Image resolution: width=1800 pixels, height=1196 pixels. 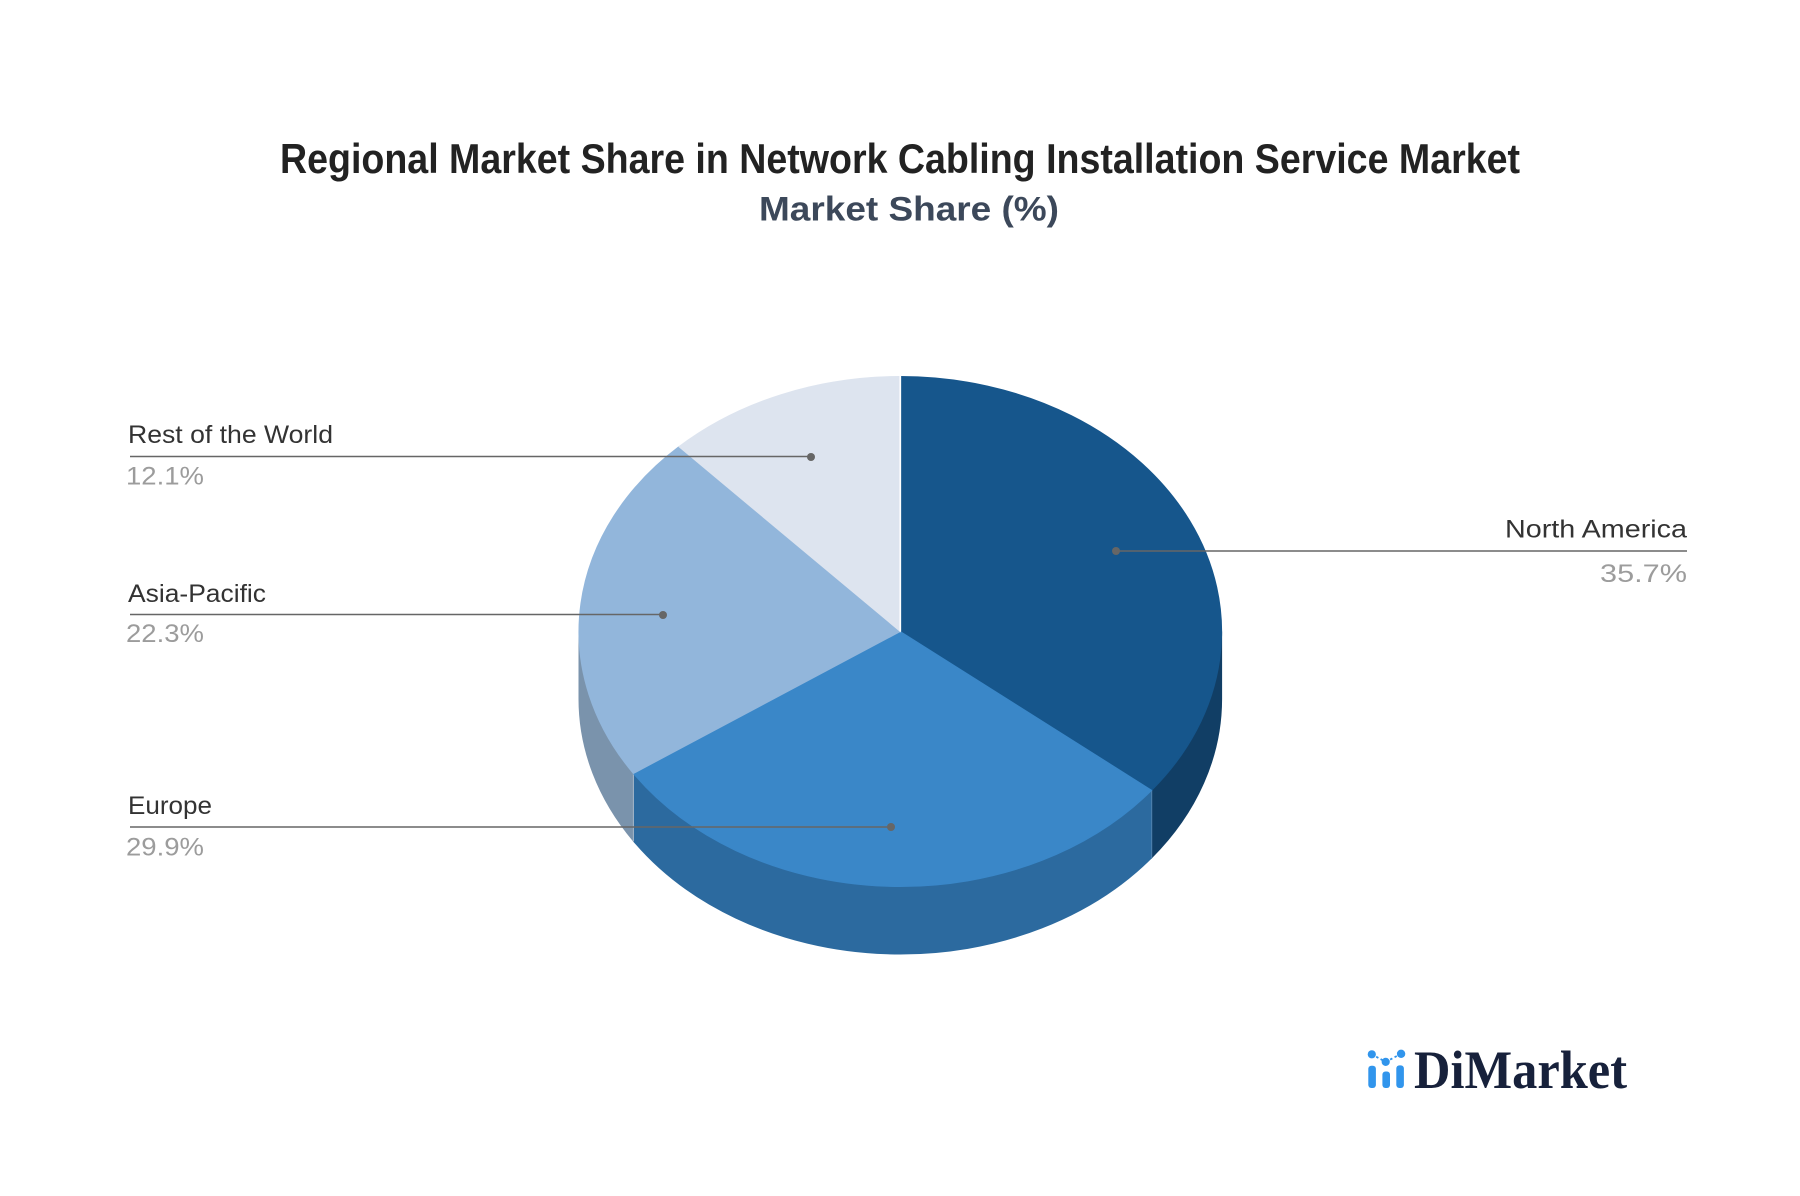 What do you see at coordinates (170, 806) in the screenshot?
I see `svg-text: Europe` at bounding box center [170, 806].